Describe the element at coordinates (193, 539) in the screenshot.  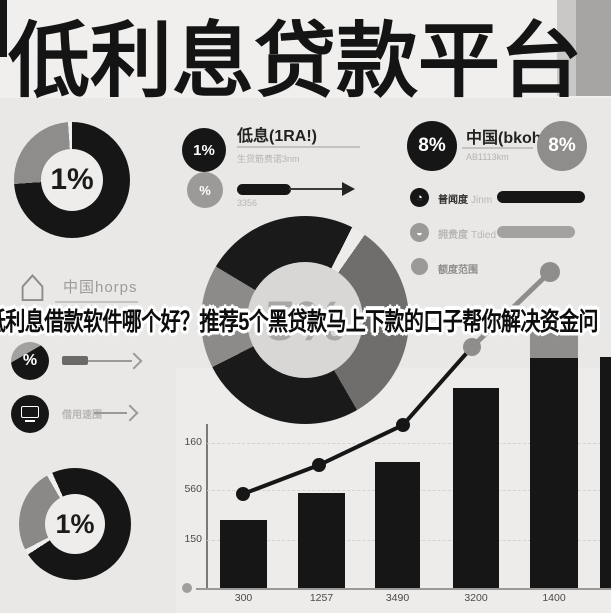
I see `y-tick-label: 150` at that location.